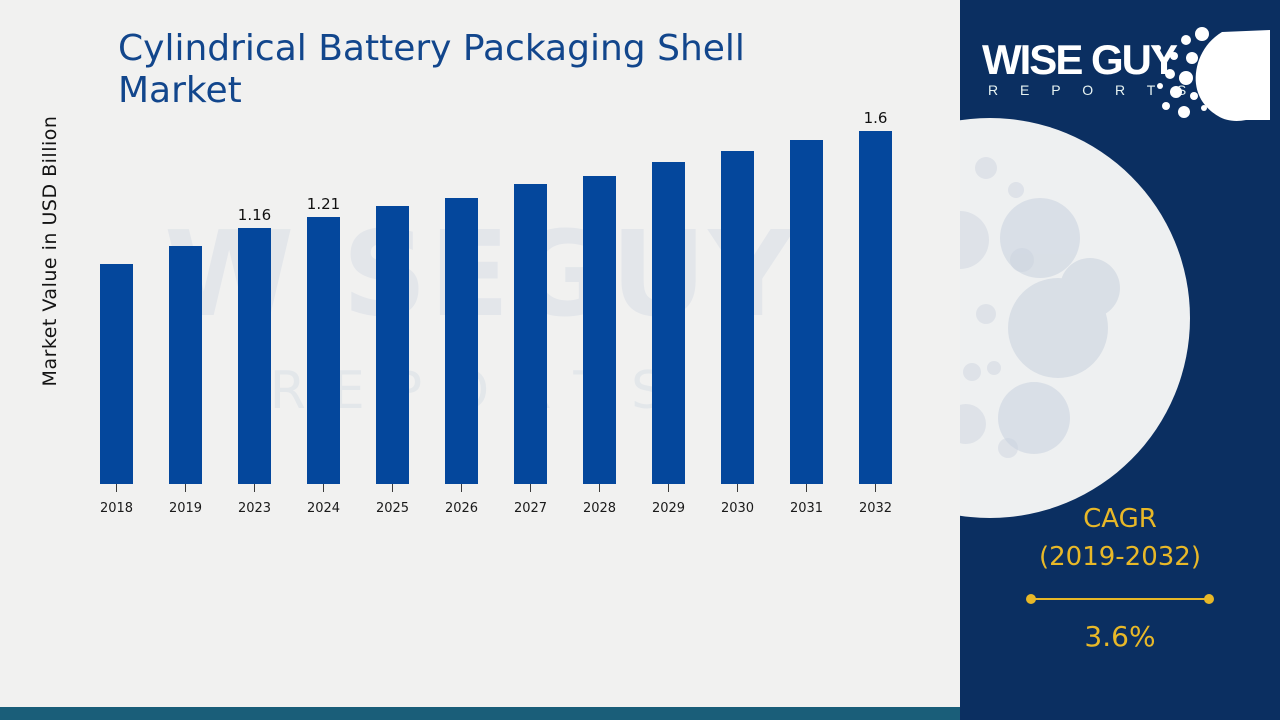  What do you see at coordinates (50, 251) in the screenshot?
I see `y-axis-label: Market Value in USD Billion` at bounding box center [50, 251].